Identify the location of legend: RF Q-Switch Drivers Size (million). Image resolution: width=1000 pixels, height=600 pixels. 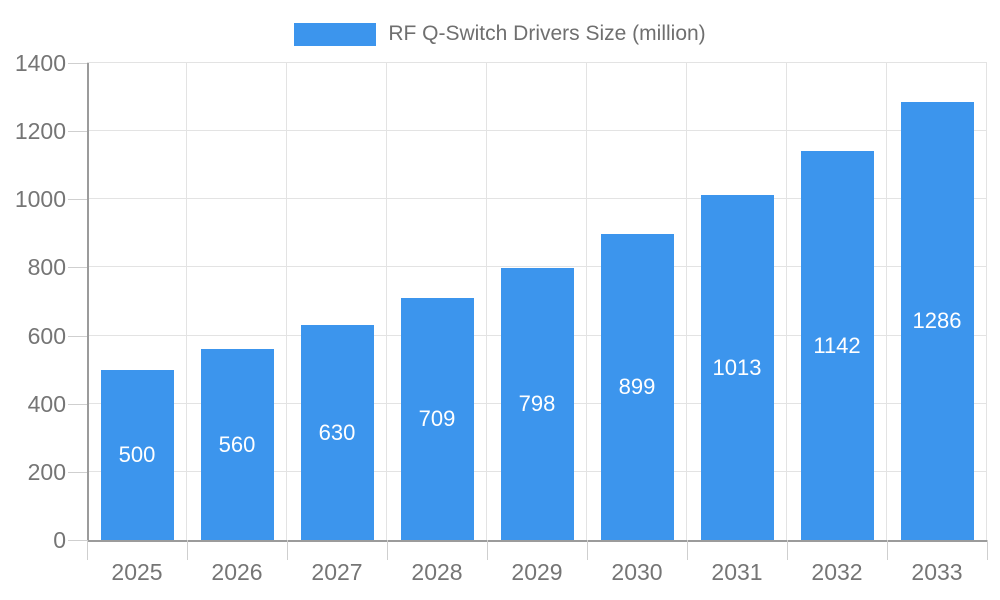
(500, 34).